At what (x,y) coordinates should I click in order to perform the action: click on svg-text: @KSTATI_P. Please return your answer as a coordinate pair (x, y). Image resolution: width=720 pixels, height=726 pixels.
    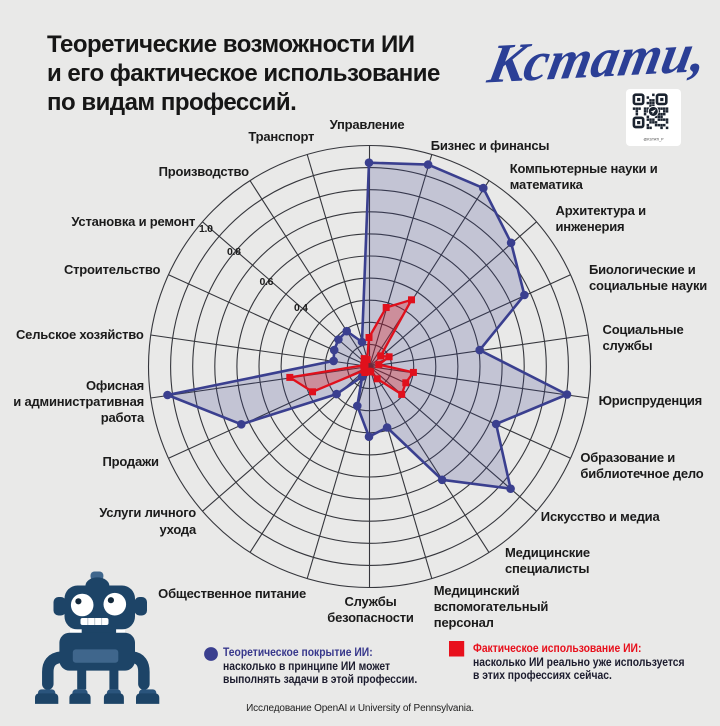
    Looking at the image, I should click on (653, 140).